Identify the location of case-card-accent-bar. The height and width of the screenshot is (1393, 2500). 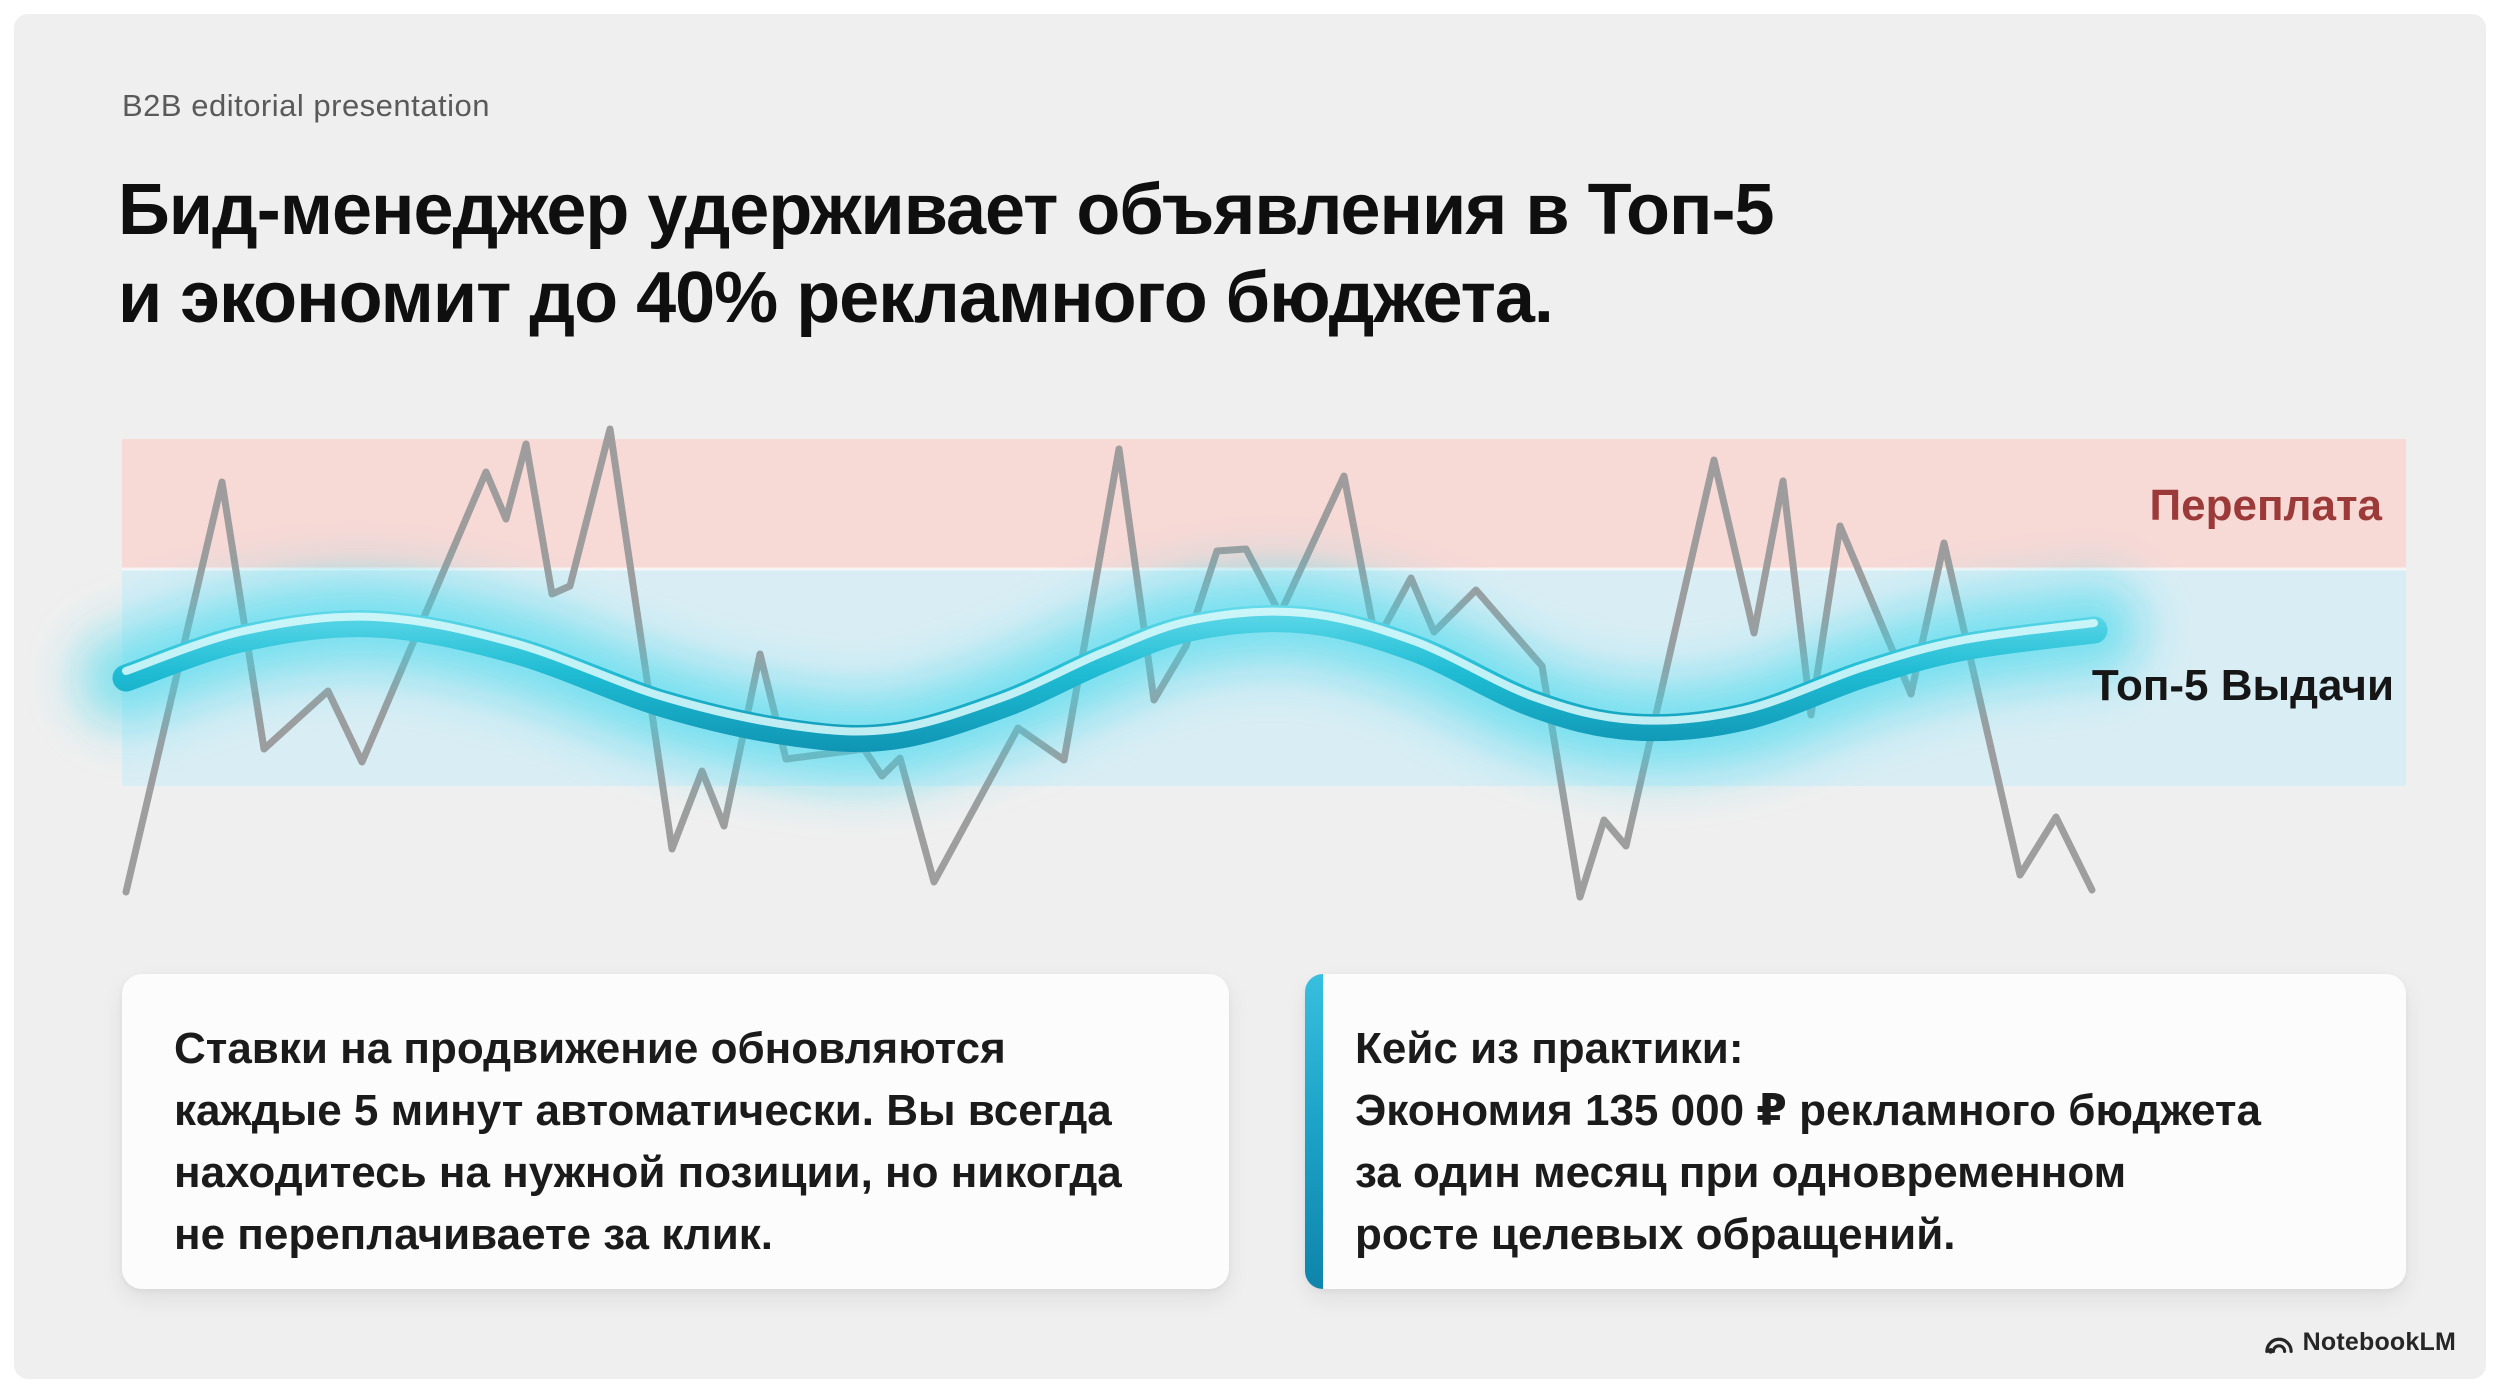
(1314, 1131).